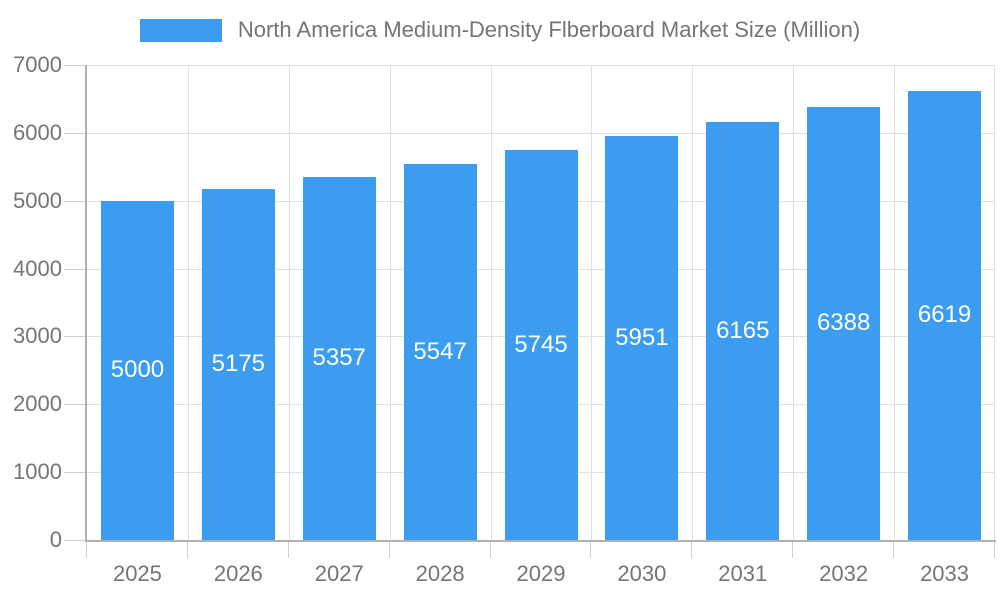 The height and width of the screenshot is (600, 1000). Describe the element at coordinates (37, 268) in the screenshot. I see `y-axis-tick-label: 4000` at that location.